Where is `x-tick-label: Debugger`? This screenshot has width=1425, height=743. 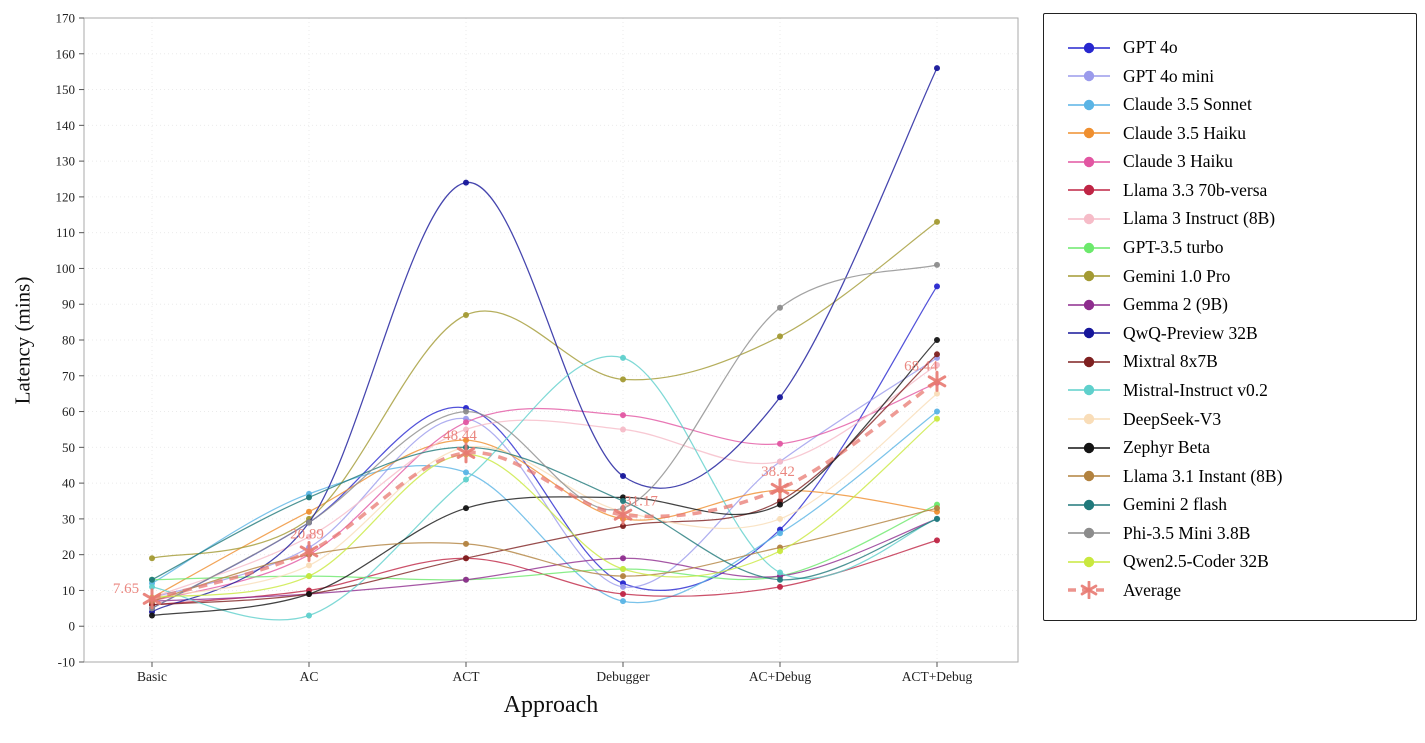
x-tick-label: Debugger is located at coordinates (623, 676).